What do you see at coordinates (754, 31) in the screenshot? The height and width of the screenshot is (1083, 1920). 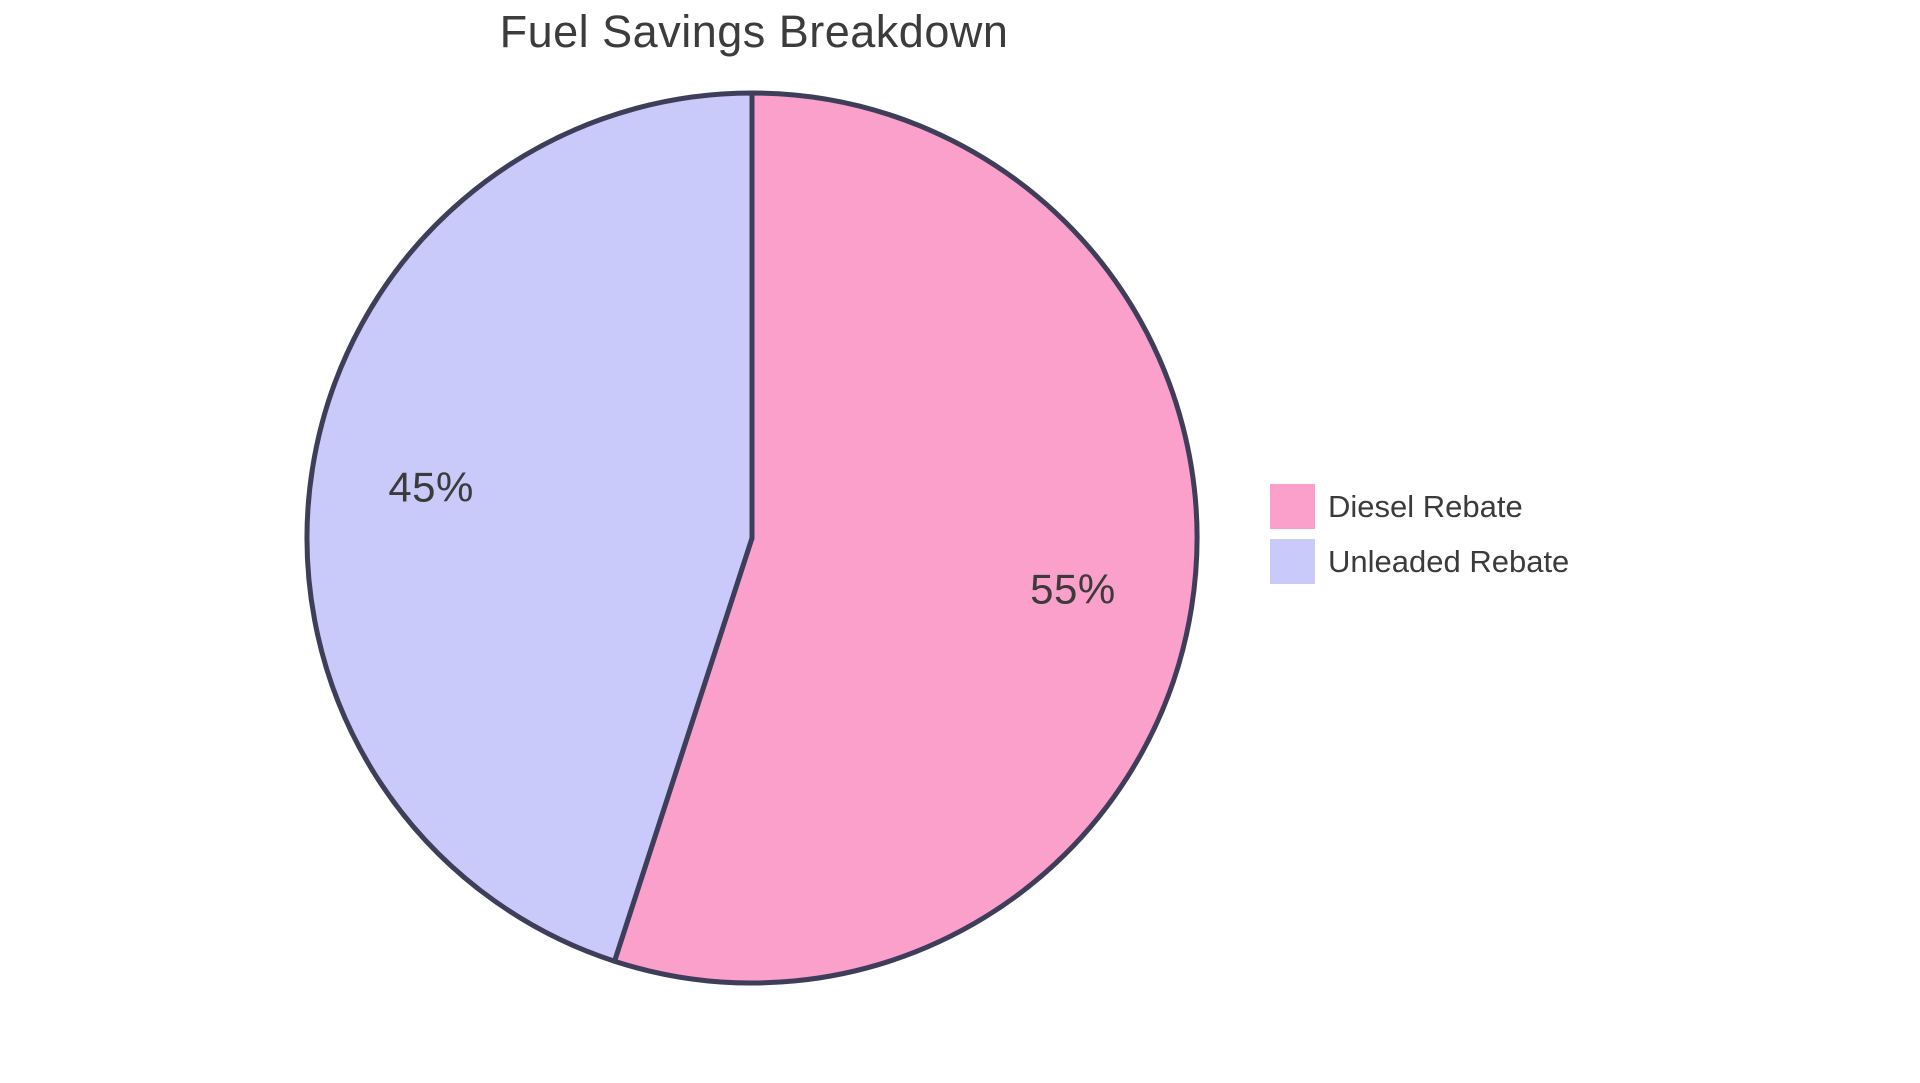 I see `chart-title: Fuel Savings Breakdown` at bounding box center [754, 31].